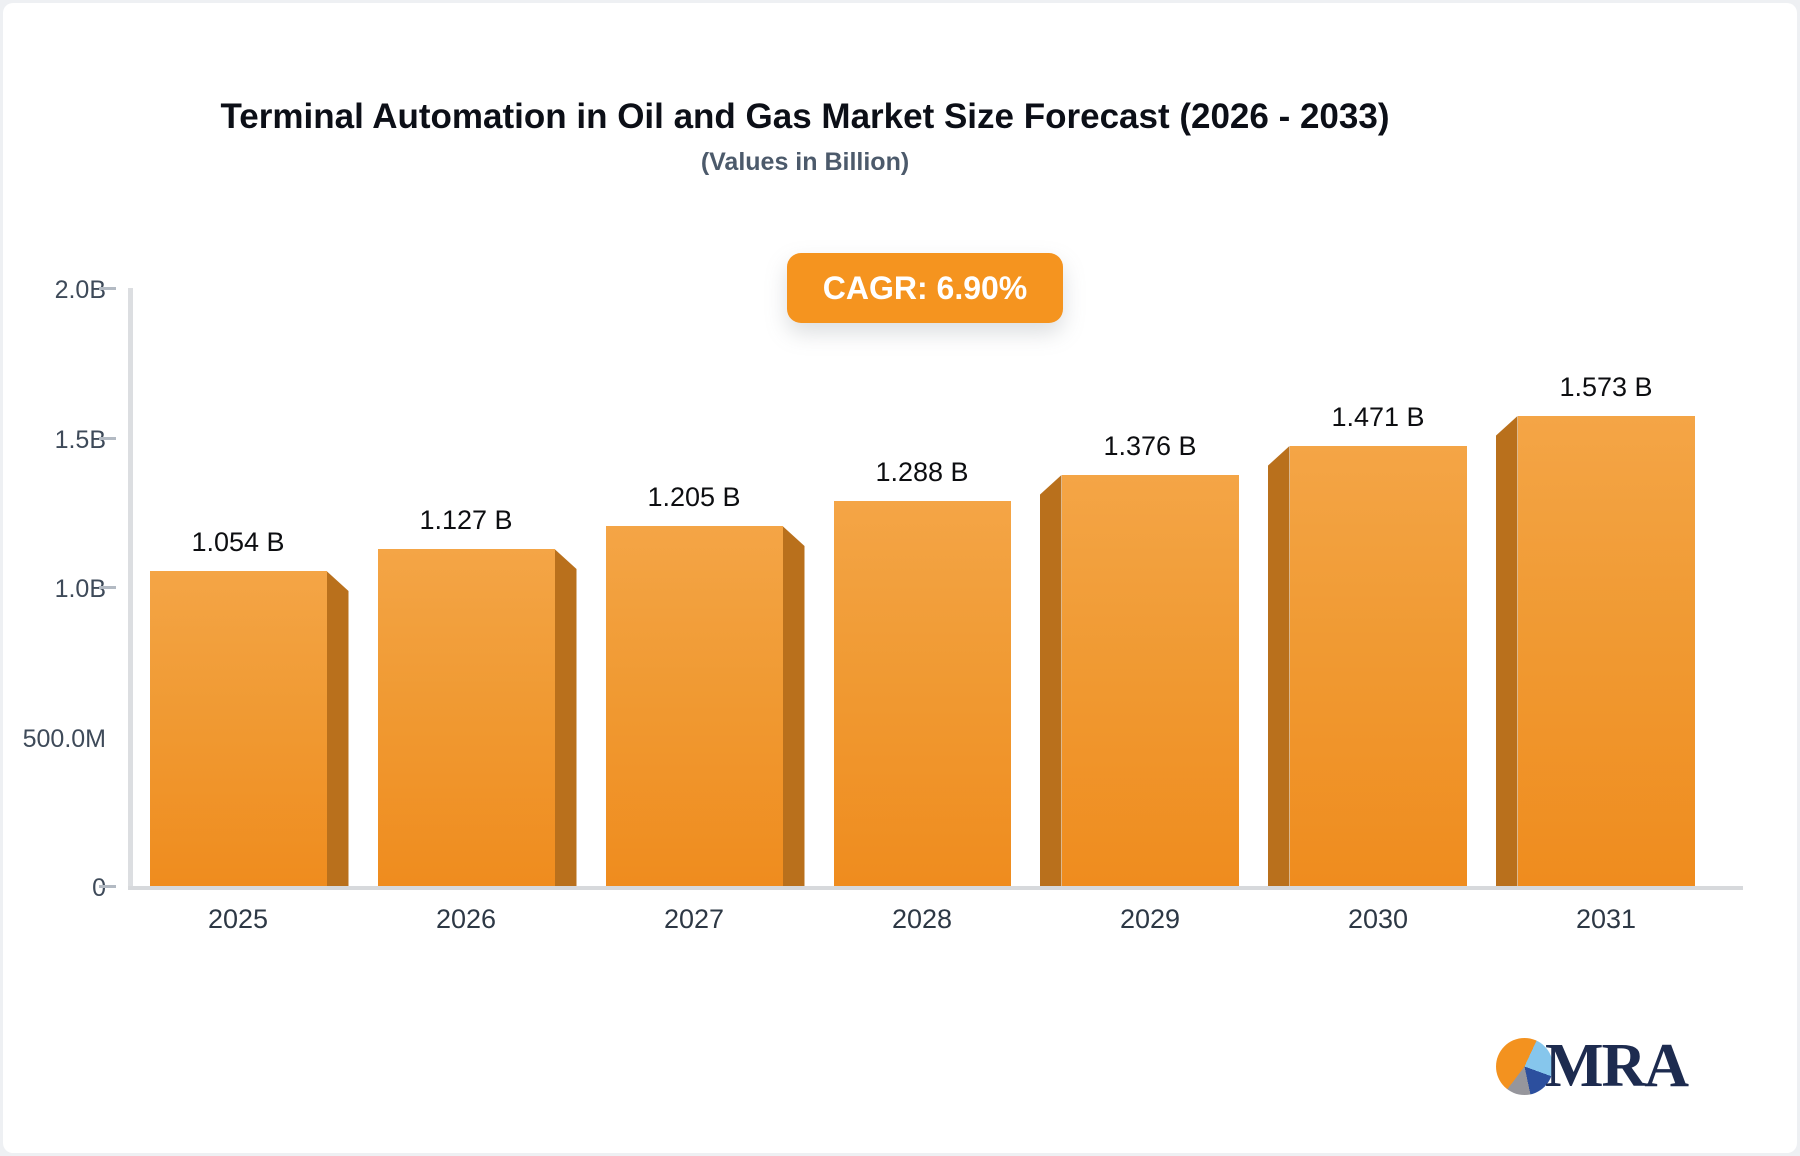 The image size is (1800, 1156). I want to click on y-axis-tick-label: 1.5B, so click(80, 439).